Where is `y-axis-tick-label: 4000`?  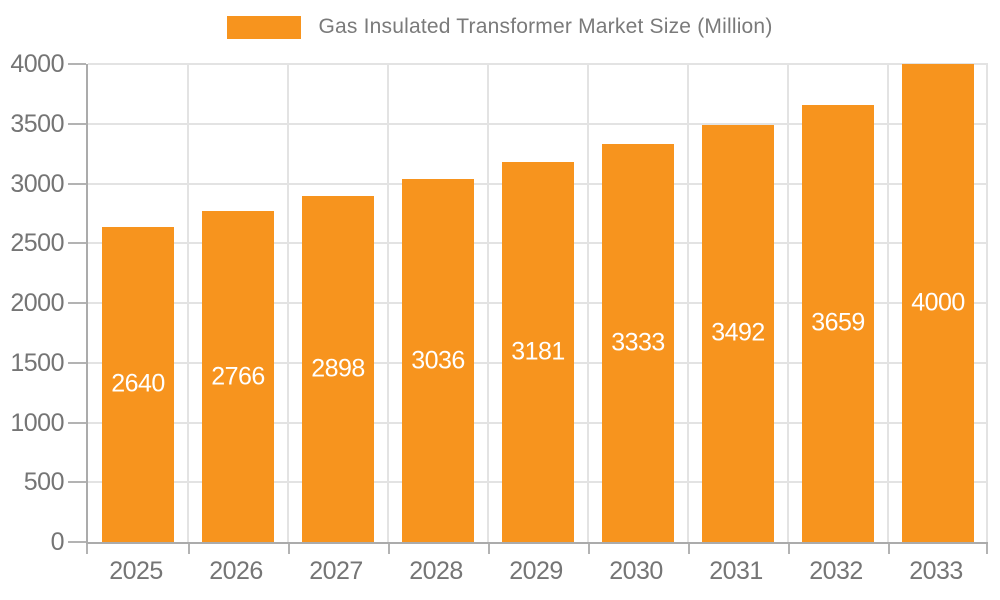 y-axis-tick-label: 4000 is located at coordinates (37, 64).